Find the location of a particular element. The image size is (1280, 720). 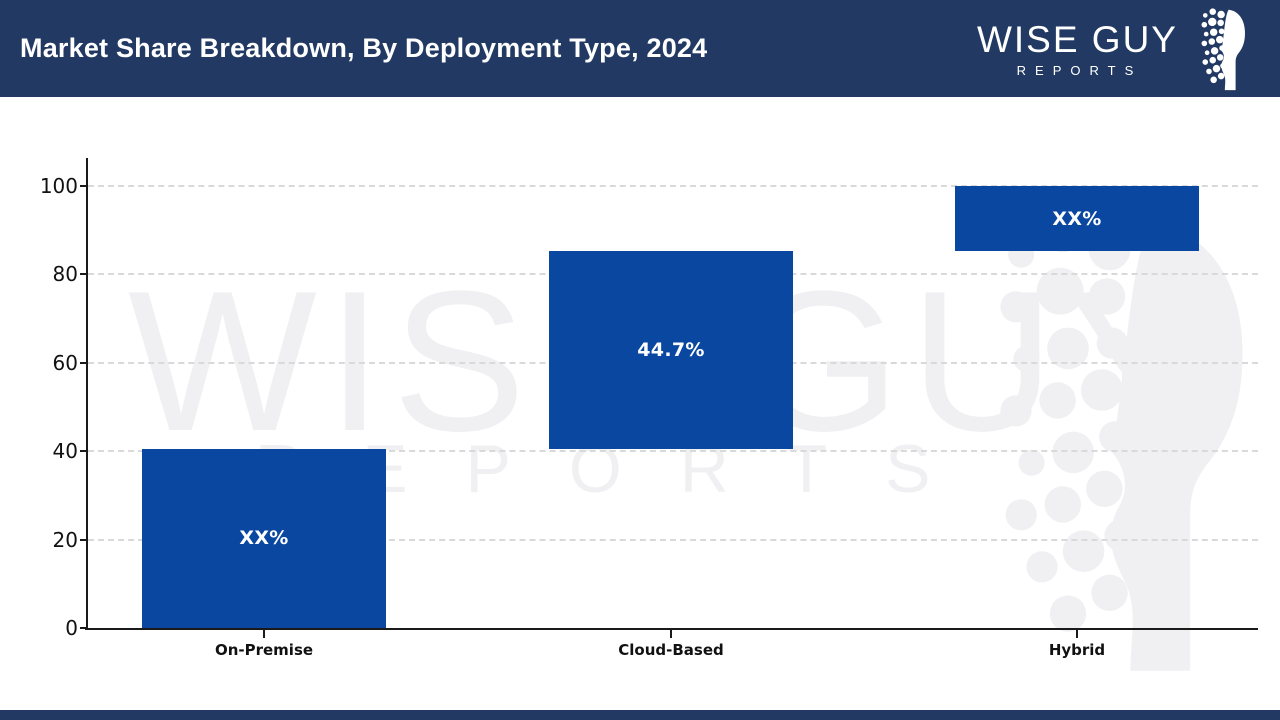

bar-cloud-based: 44.7% is located at coordinates (671, 350).